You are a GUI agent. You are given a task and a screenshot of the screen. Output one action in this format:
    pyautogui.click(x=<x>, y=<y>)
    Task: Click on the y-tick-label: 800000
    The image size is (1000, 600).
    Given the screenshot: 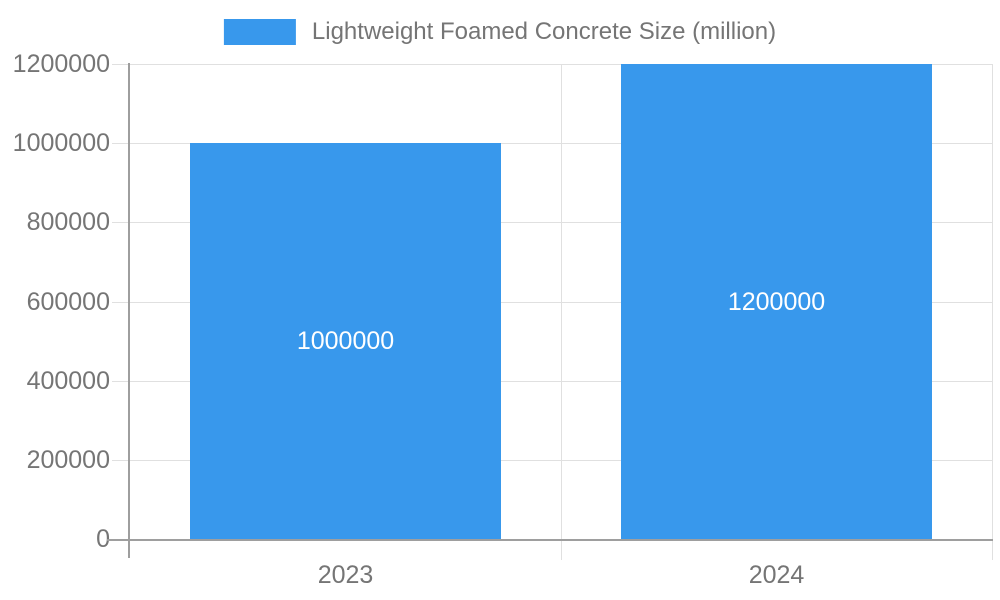 What is the action you would take?
    pyautogui.click(x=68, y=222)
    